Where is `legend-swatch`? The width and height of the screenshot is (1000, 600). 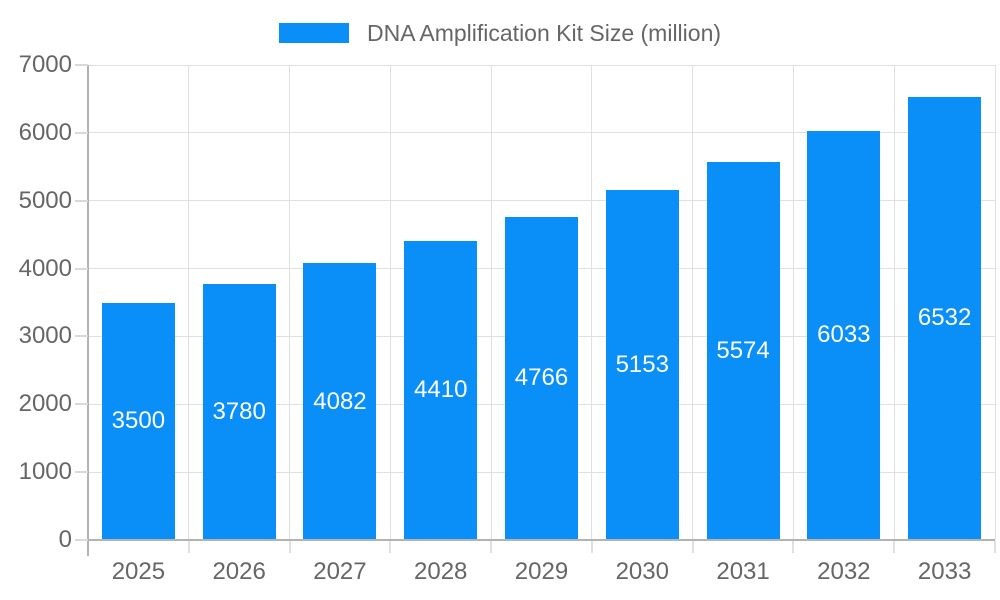
legend-swatch is located at coordinates (313, 33).